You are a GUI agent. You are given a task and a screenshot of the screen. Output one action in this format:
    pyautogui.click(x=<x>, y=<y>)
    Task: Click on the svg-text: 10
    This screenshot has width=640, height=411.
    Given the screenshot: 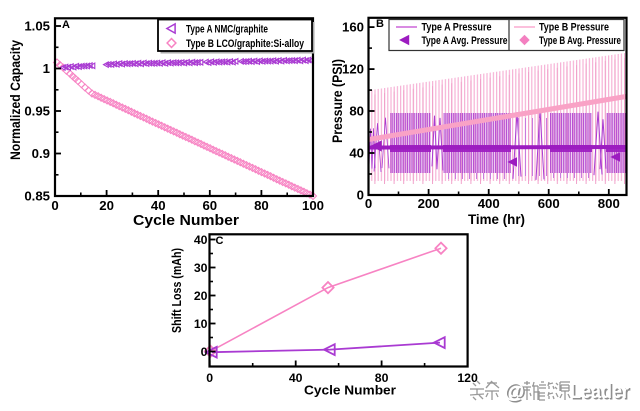 What is the action you would take?
    pyautogui.click(x=201, y=324)
    